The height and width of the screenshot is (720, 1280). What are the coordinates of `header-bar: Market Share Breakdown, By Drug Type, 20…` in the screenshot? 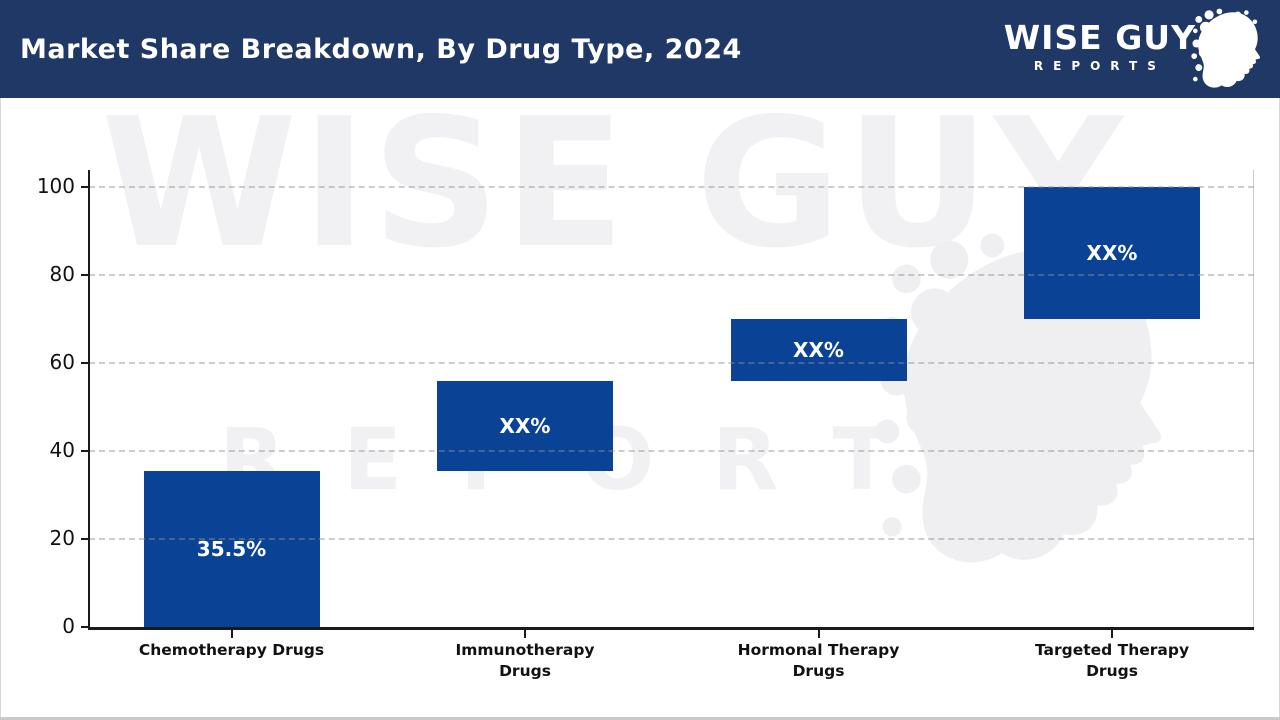 It's located at (640, 49).